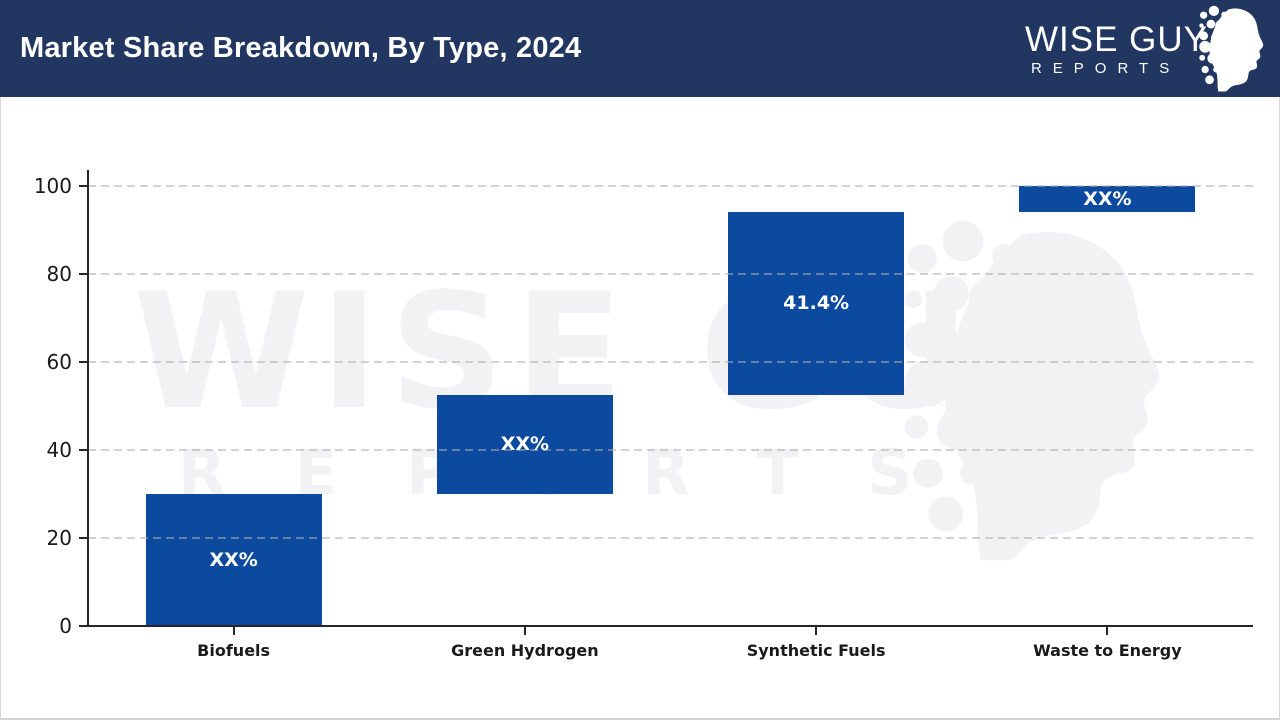 The height and width of the screenshot is (720, 1280). What do you see at coordinates (816, 650) in the screenshot?
I see `x-tick-label: Synthetic Fuels` at bounding box center [816, 650].